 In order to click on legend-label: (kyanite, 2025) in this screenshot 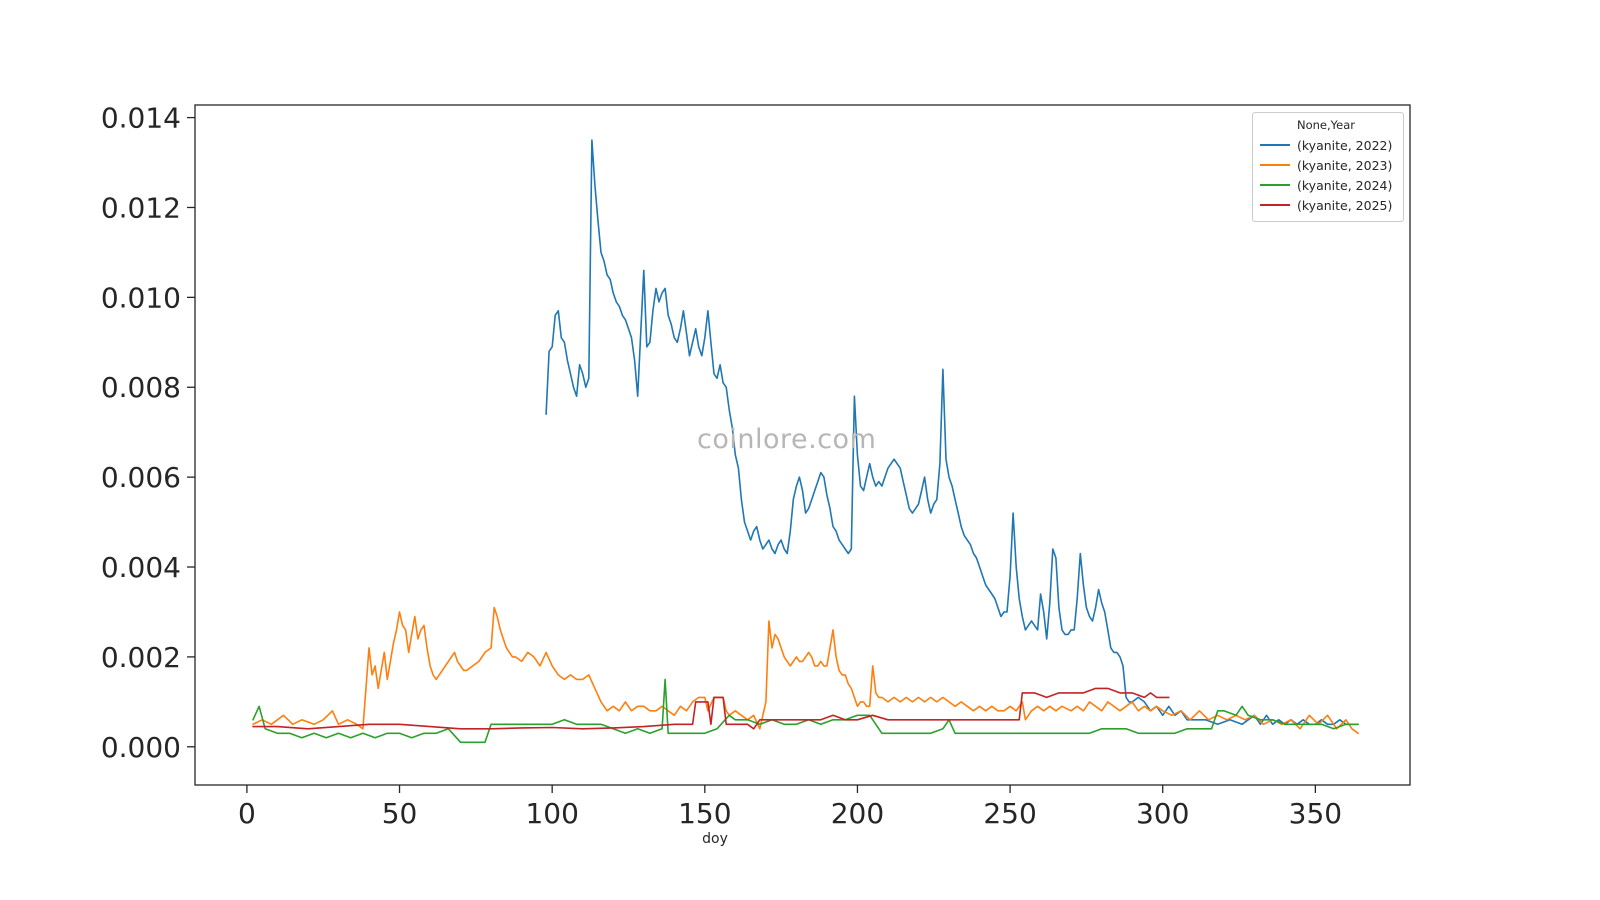, I will do `click(1345, 205)`.